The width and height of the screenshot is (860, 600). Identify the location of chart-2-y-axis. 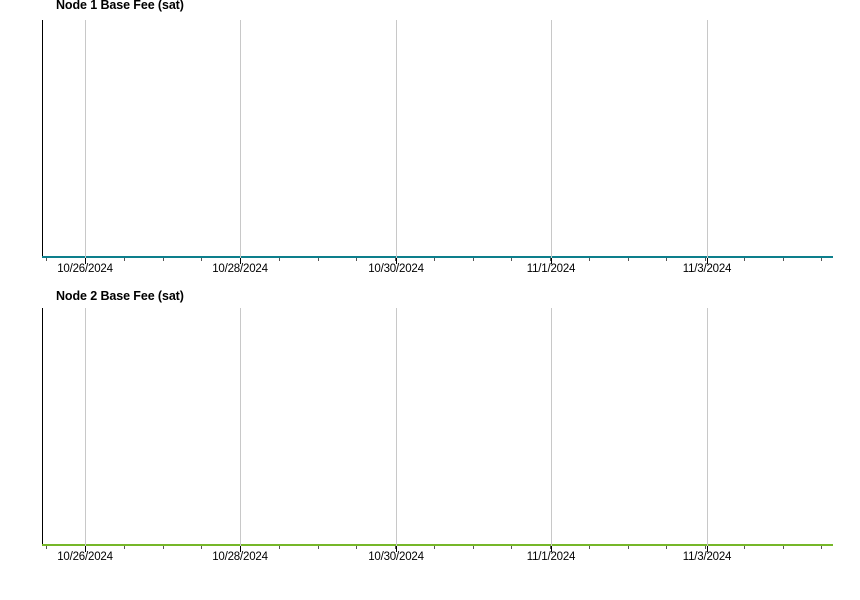
(42, 427).